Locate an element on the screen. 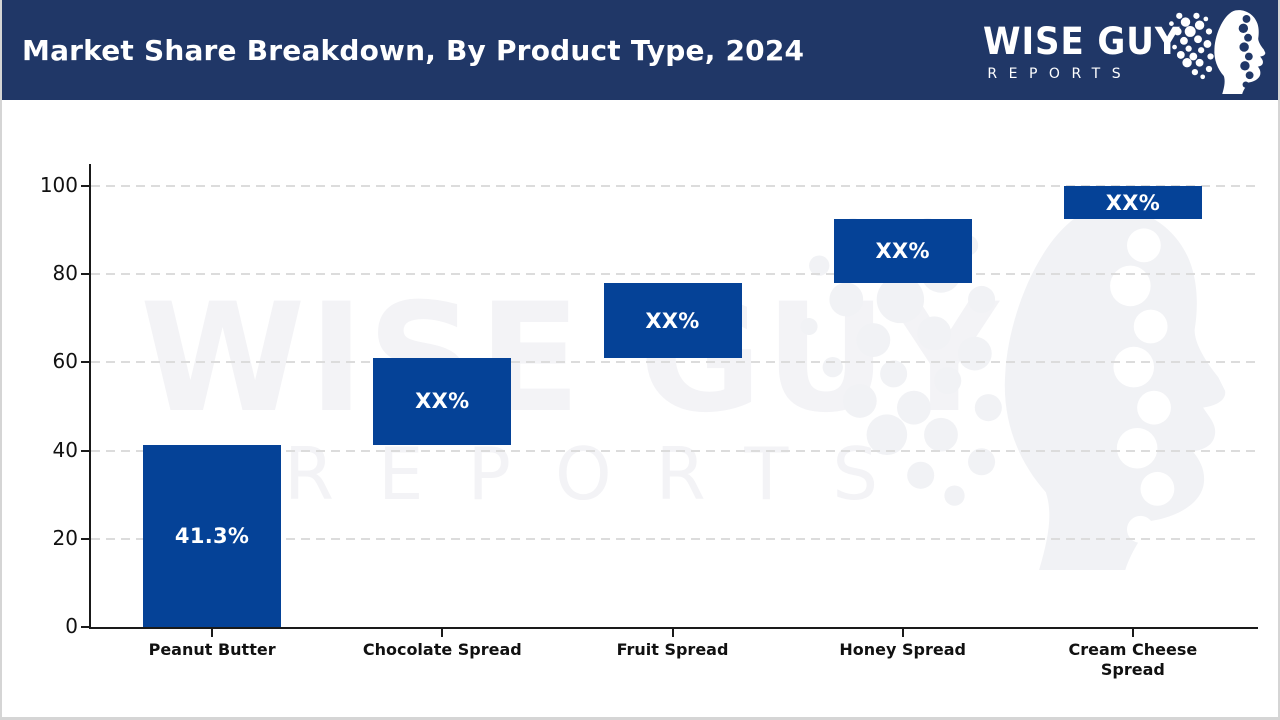 This screenshot has height=720, width=1280. logo-subtitle: REPORTS is located at coordinates (1060, 74).